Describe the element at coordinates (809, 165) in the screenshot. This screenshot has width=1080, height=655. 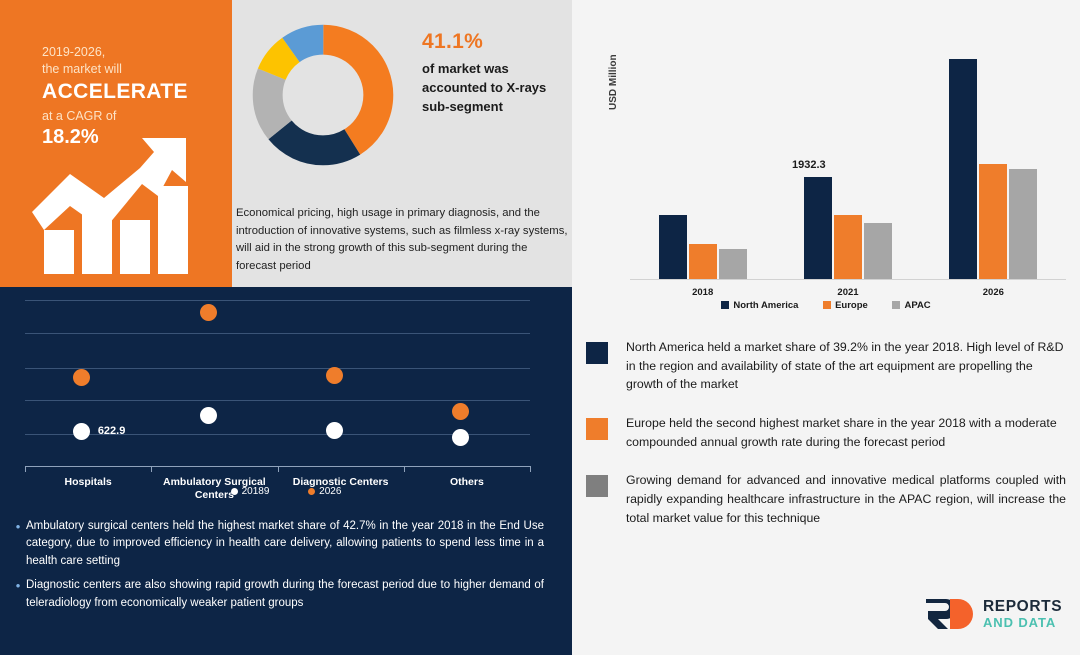
I see `bar-data-label: 1932.3` at that location.